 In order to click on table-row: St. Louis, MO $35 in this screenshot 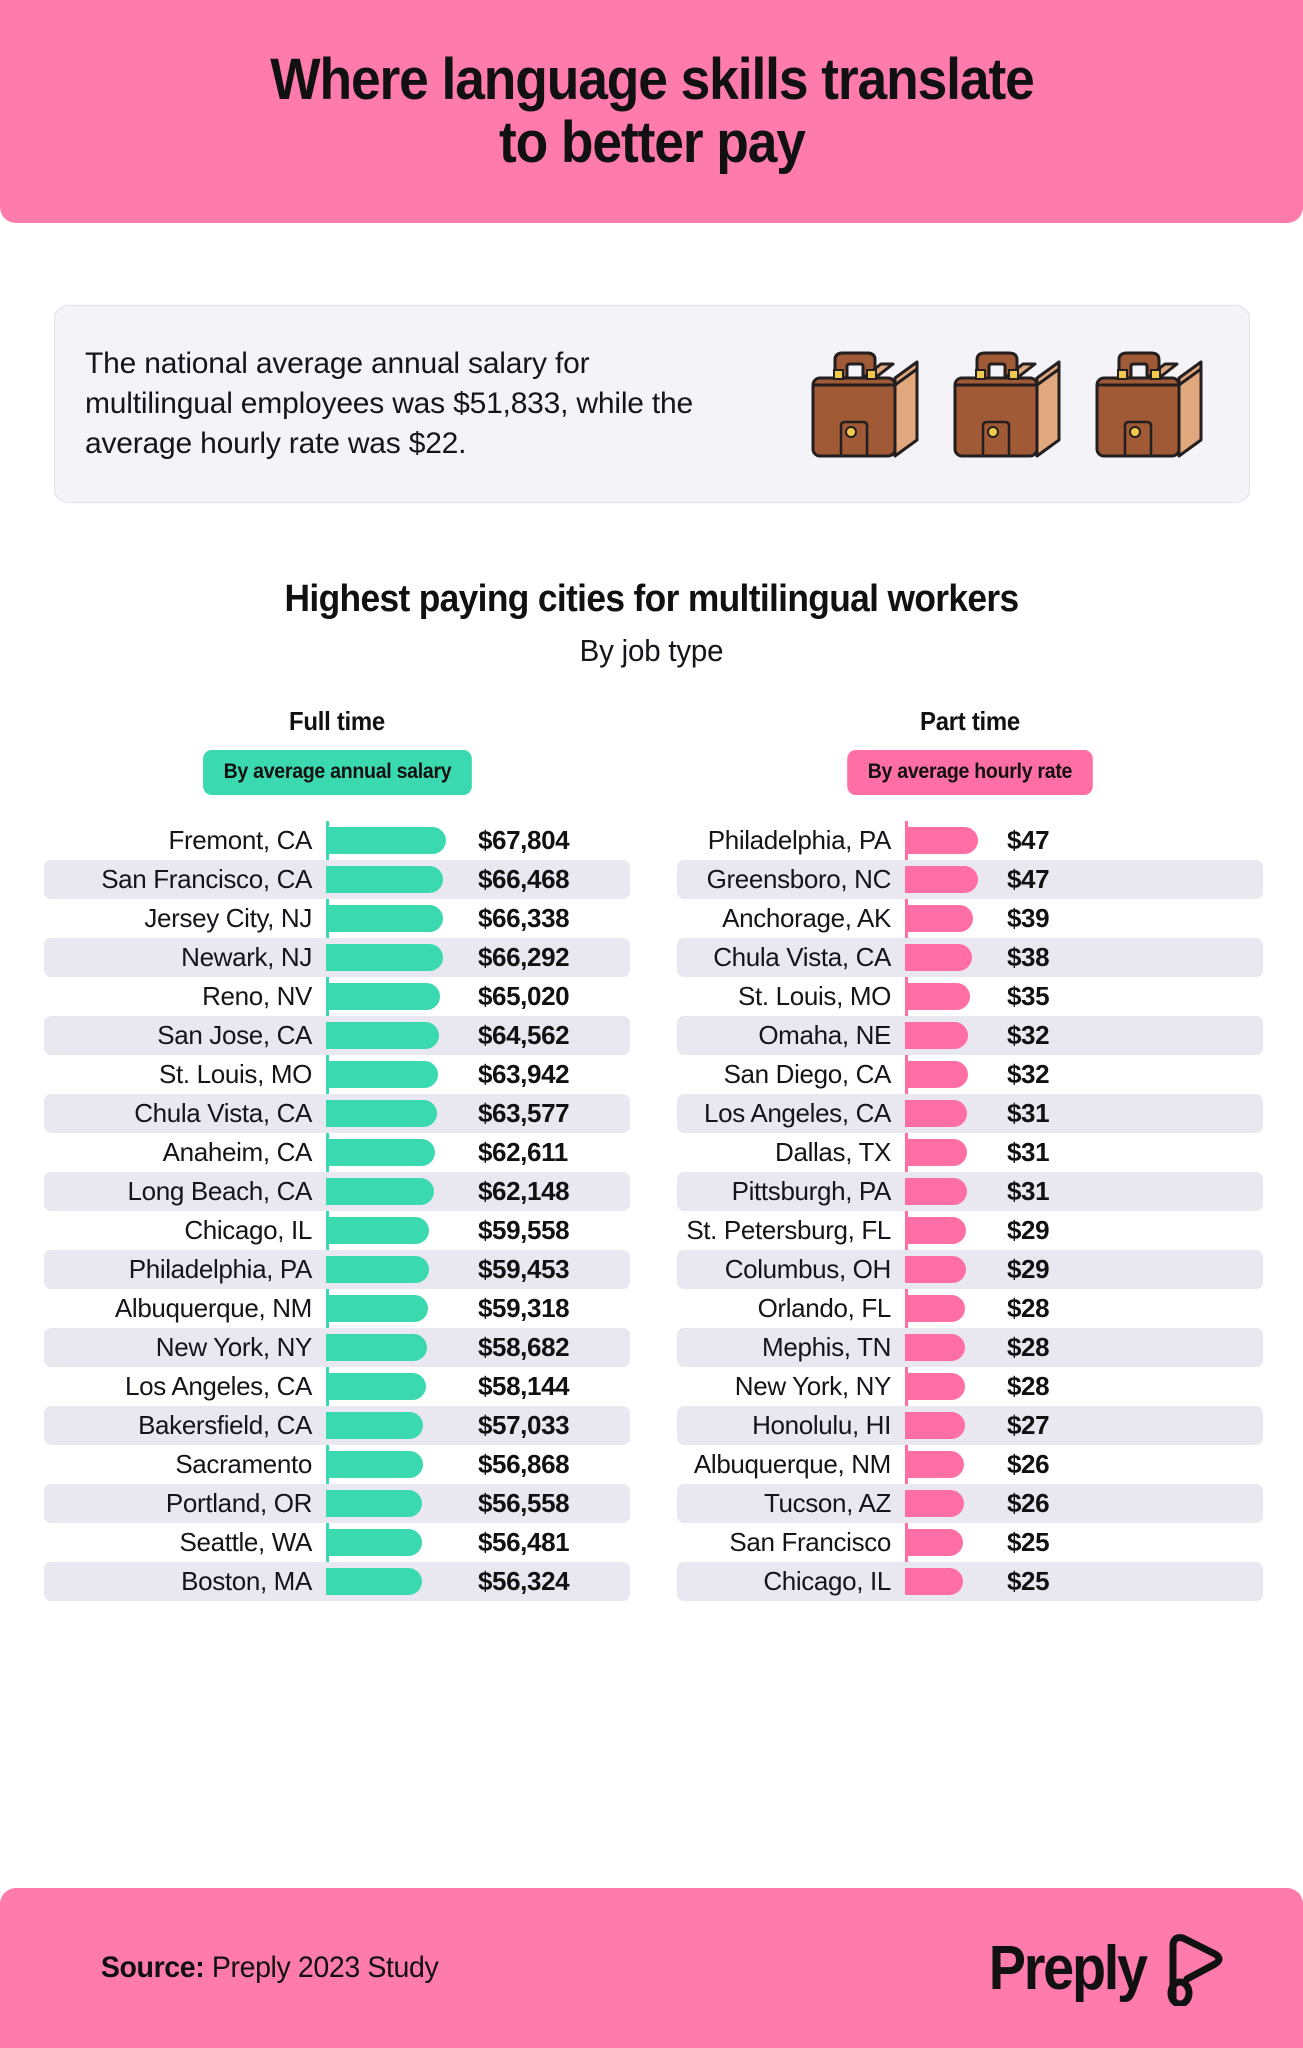, I will do `click(970, 996)`.